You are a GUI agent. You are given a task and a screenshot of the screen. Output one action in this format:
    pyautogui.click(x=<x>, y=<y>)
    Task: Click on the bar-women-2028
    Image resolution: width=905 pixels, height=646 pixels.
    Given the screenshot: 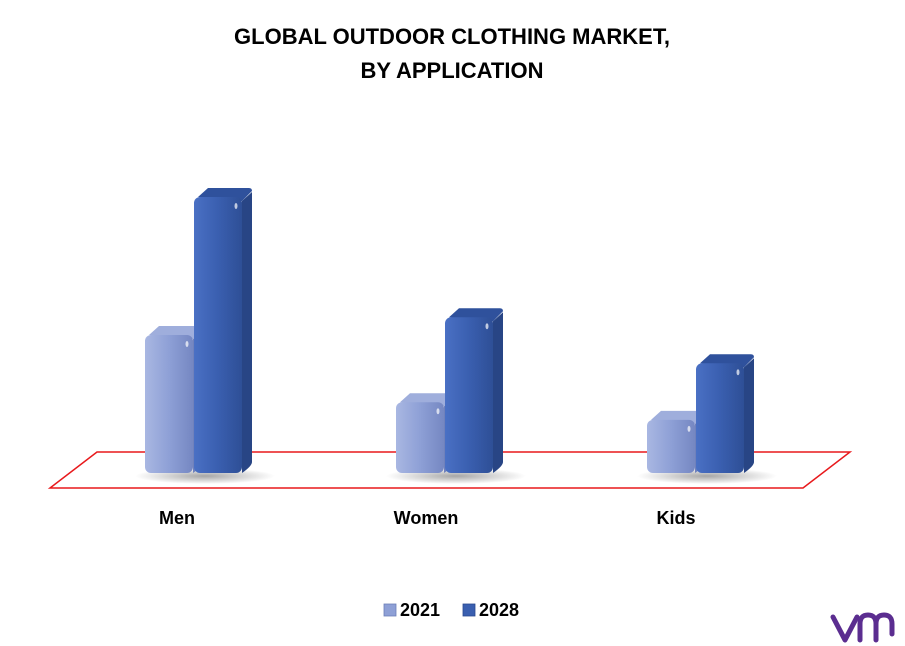 What is the action you would take?
    pyautogui.click(x=474, y=390)
    